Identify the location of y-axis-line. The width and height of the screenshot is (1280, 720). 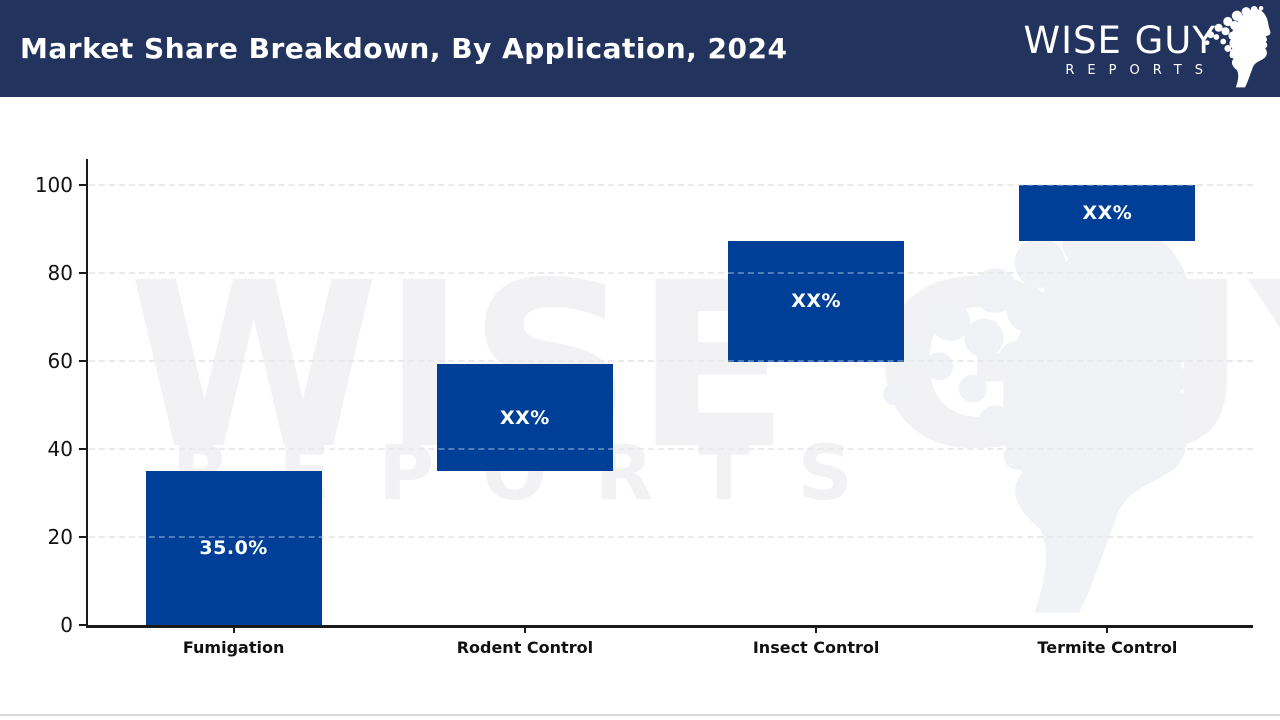
(87, 393).